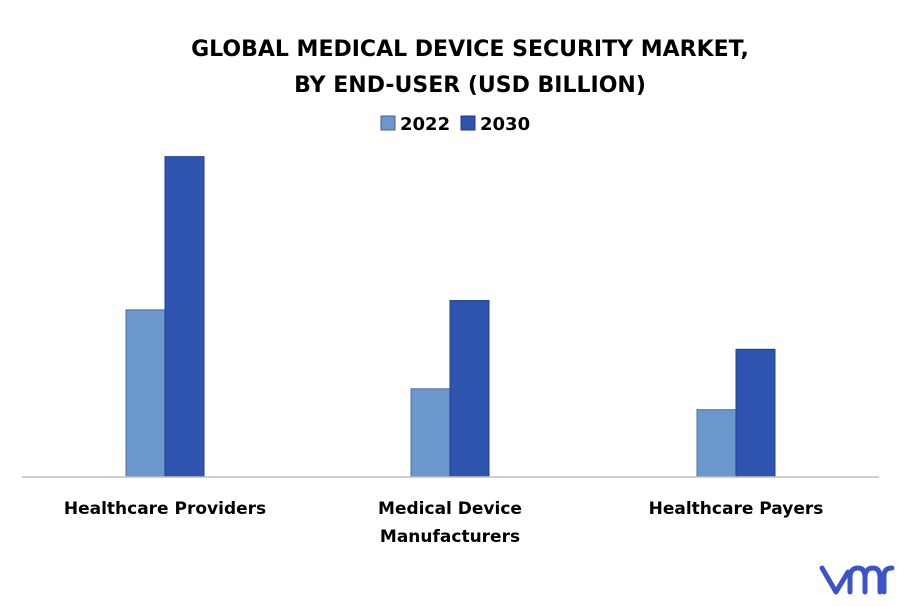 This screenshot has width=901, height=606. I want to click on legend-label-2022: 2022, so click(425, 124).